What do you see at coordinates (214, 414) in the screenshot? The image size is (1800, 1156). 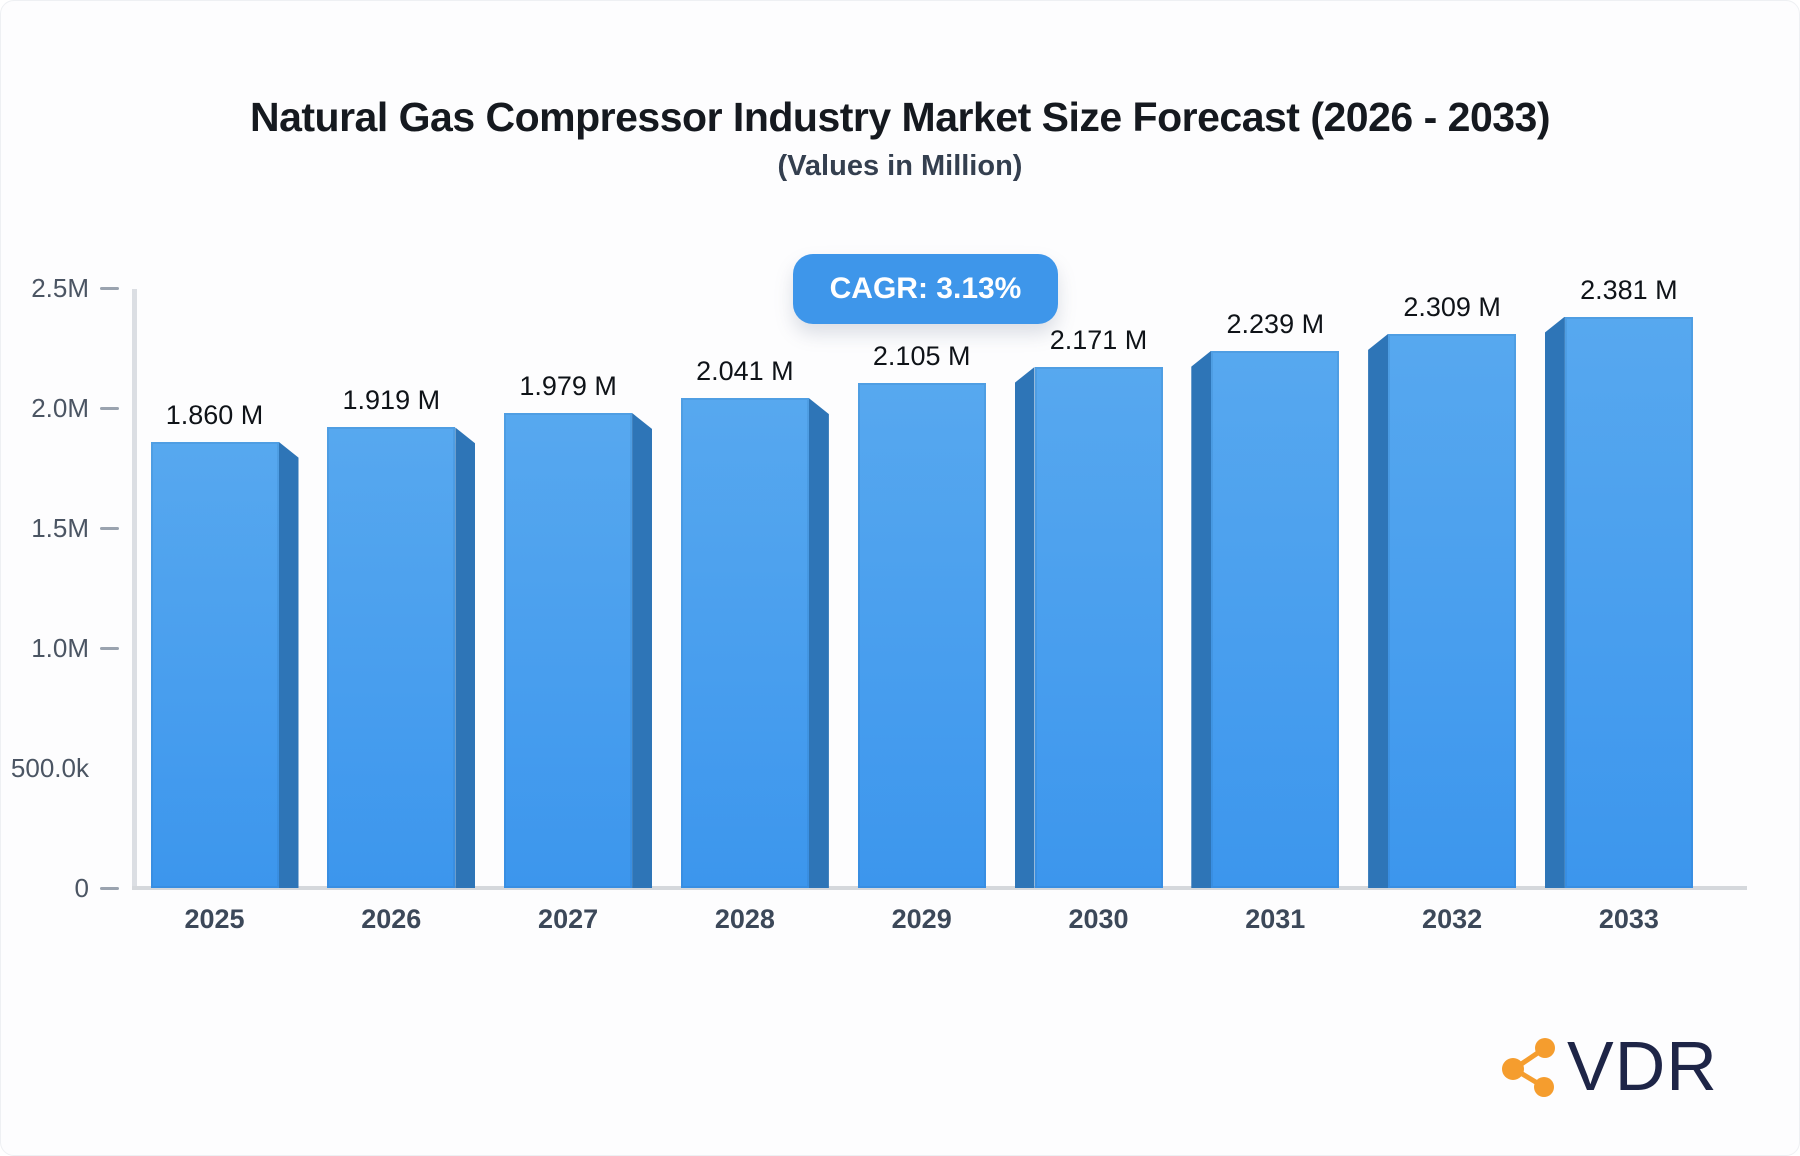 I see `bar-value-label-2025: 1.860 M` at bounding box center [214, 414].